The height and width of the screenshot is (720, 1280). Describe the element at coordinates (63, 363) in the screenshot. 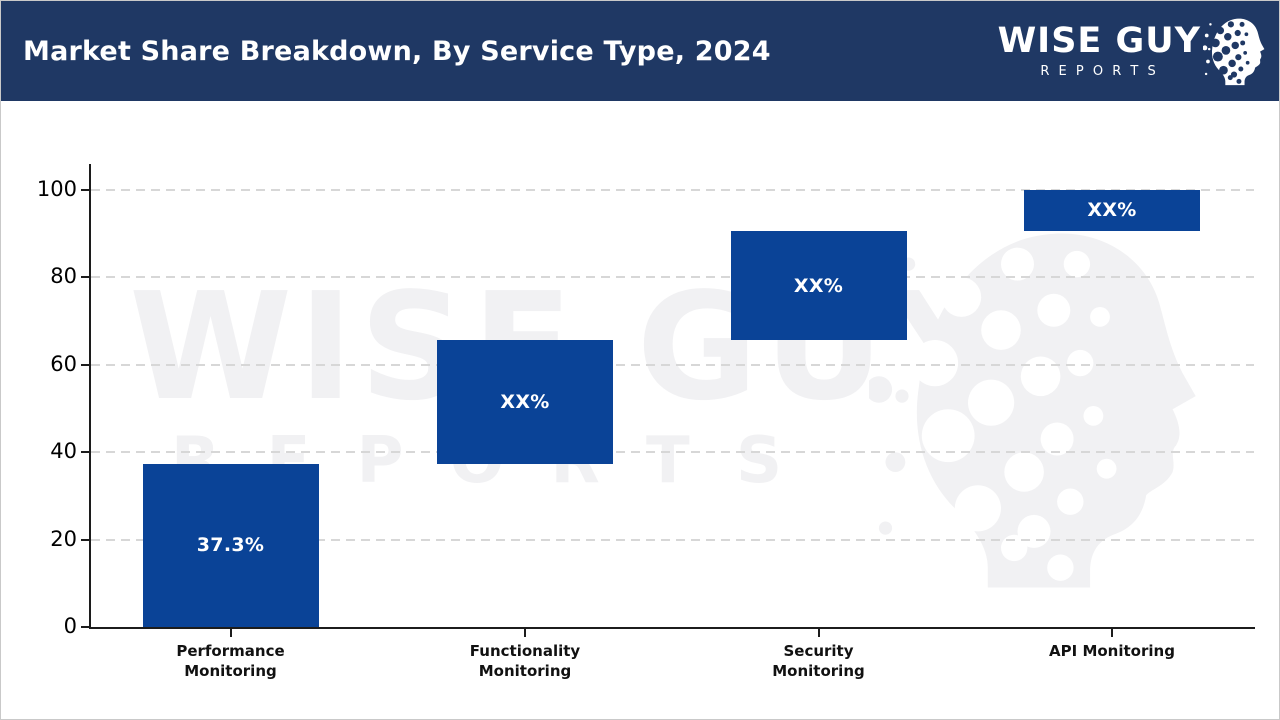

I see `y-tick-label: 60` at that location.